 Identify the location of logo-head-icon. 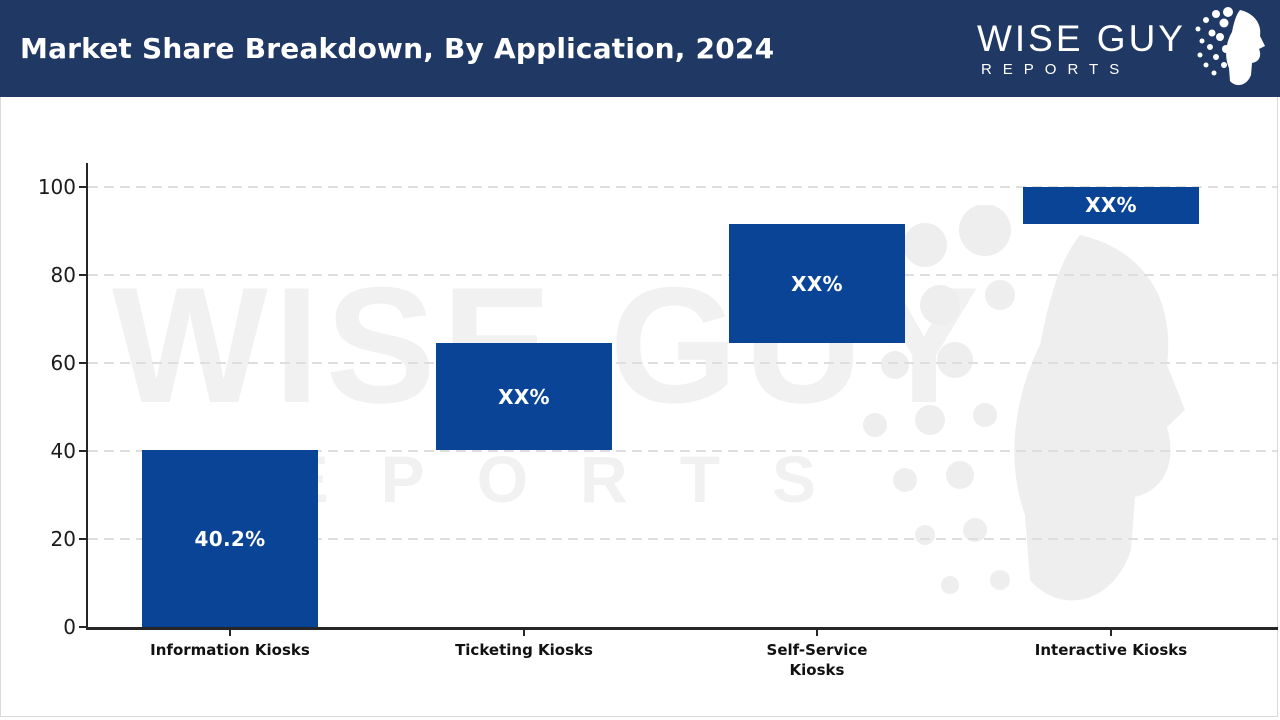
(1230, 45).